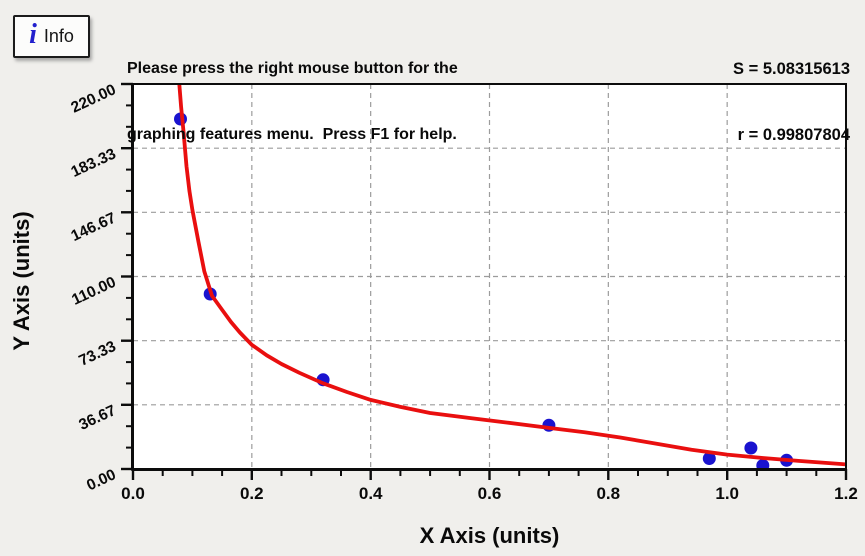  Describe the element at coordinates (252, 493) in the screenshot. I see `x-tick-label: 0.2` at that location.